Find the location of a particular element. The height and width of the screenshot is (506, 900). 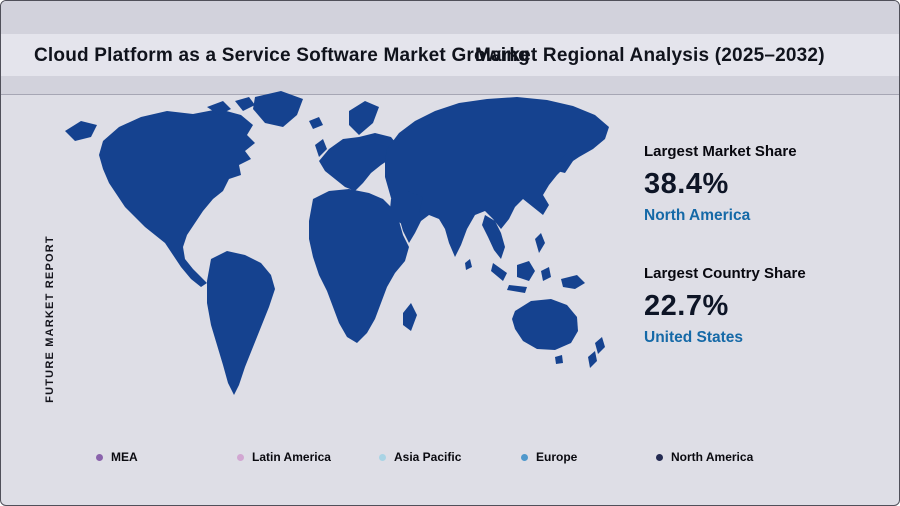

legend-label: North America is located at coordinates (712, 457).